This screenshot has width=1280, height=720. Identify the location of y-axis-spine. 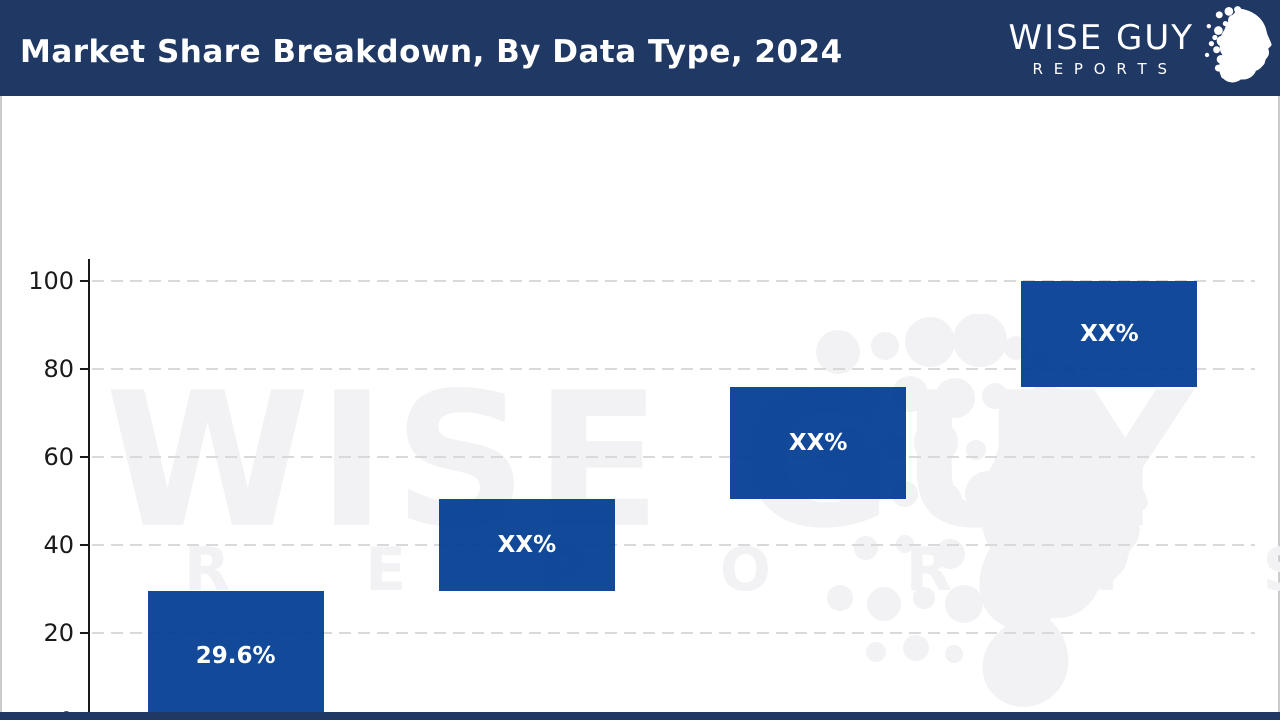
(89, 489).